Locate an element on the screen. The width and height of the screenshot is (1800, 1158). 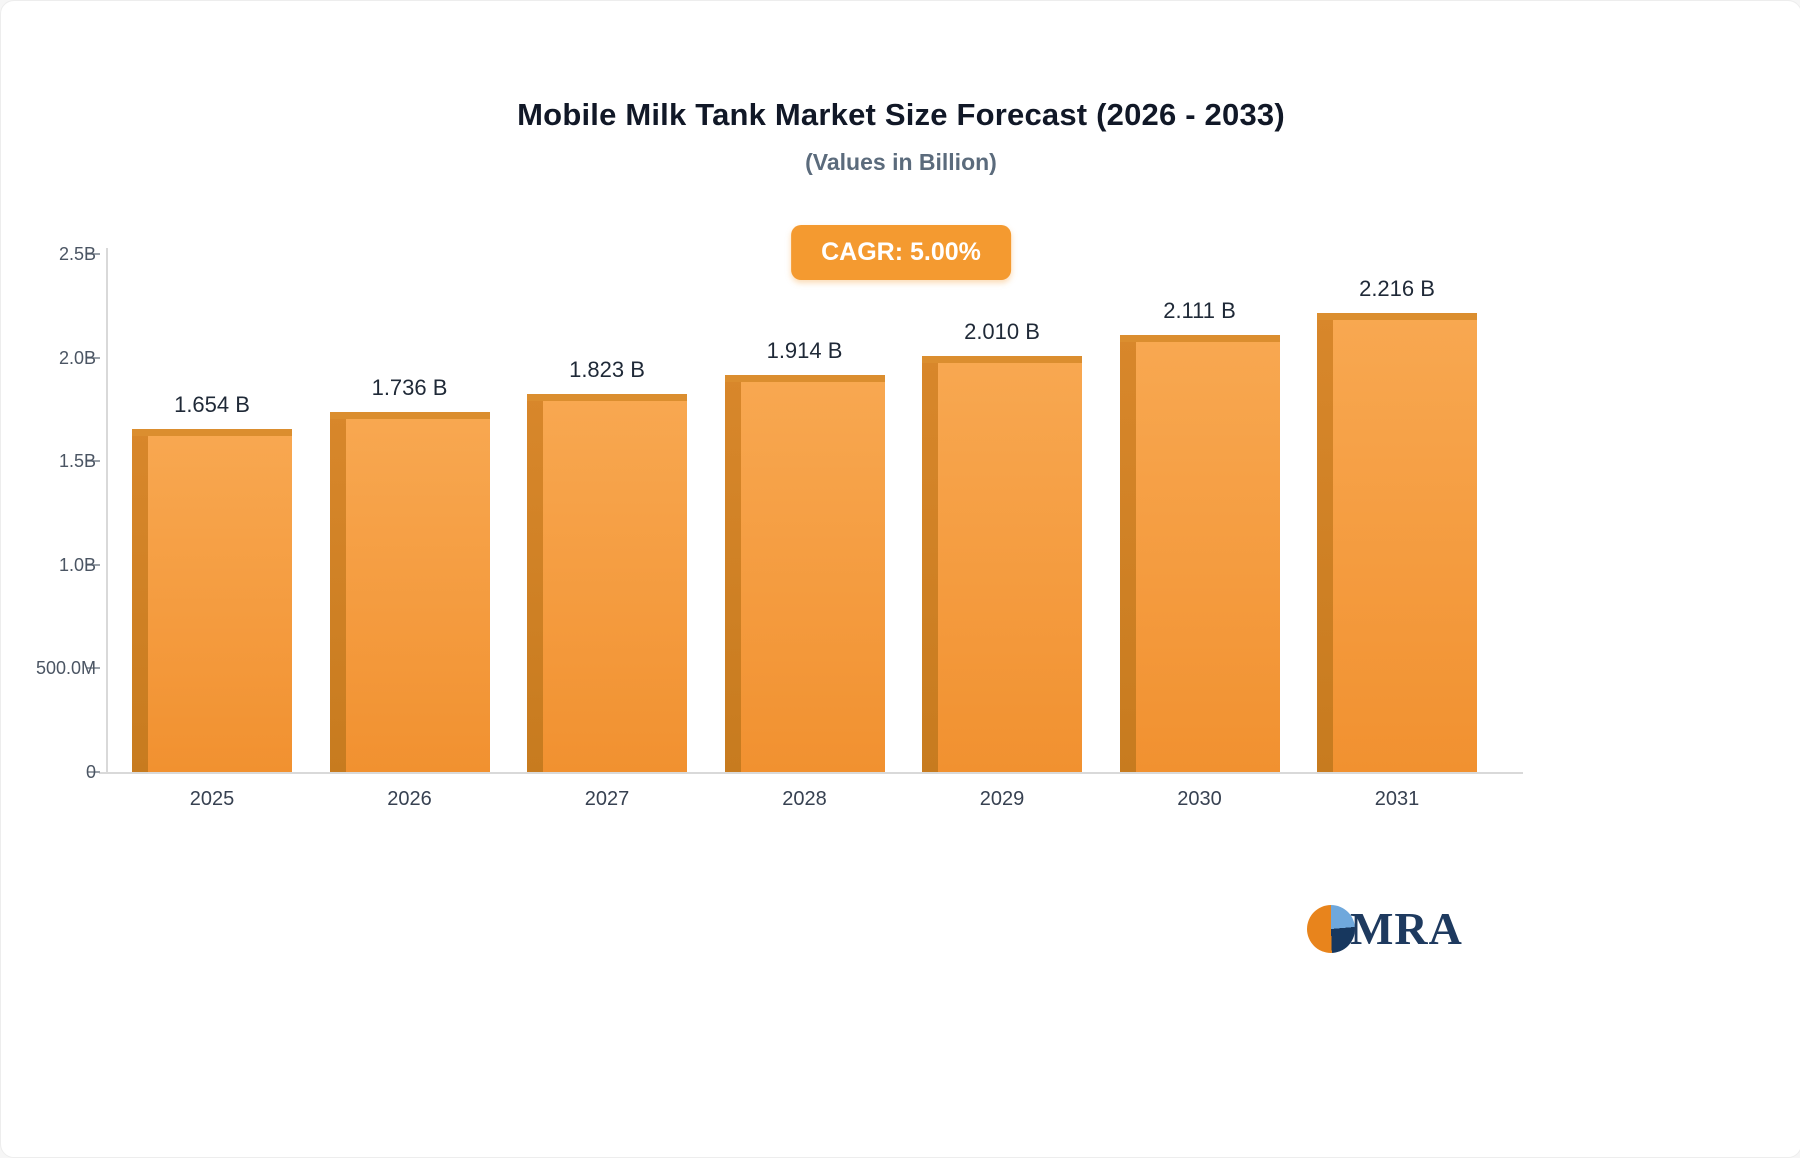
x-axis-label: 2030 is located at coordinates (1199, 799).